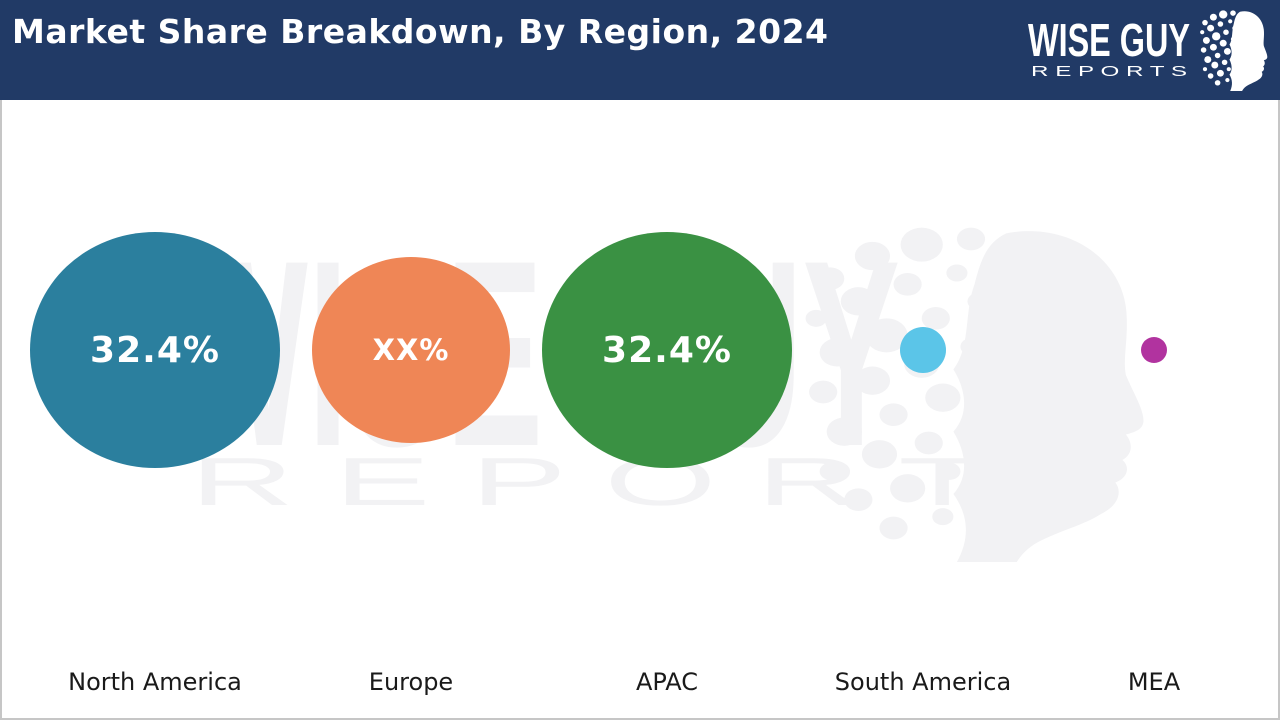  Describe the element at coordinates (1109, 71) in the screenshot. I see `logo-subtitle: R E P O R T S` at that location.